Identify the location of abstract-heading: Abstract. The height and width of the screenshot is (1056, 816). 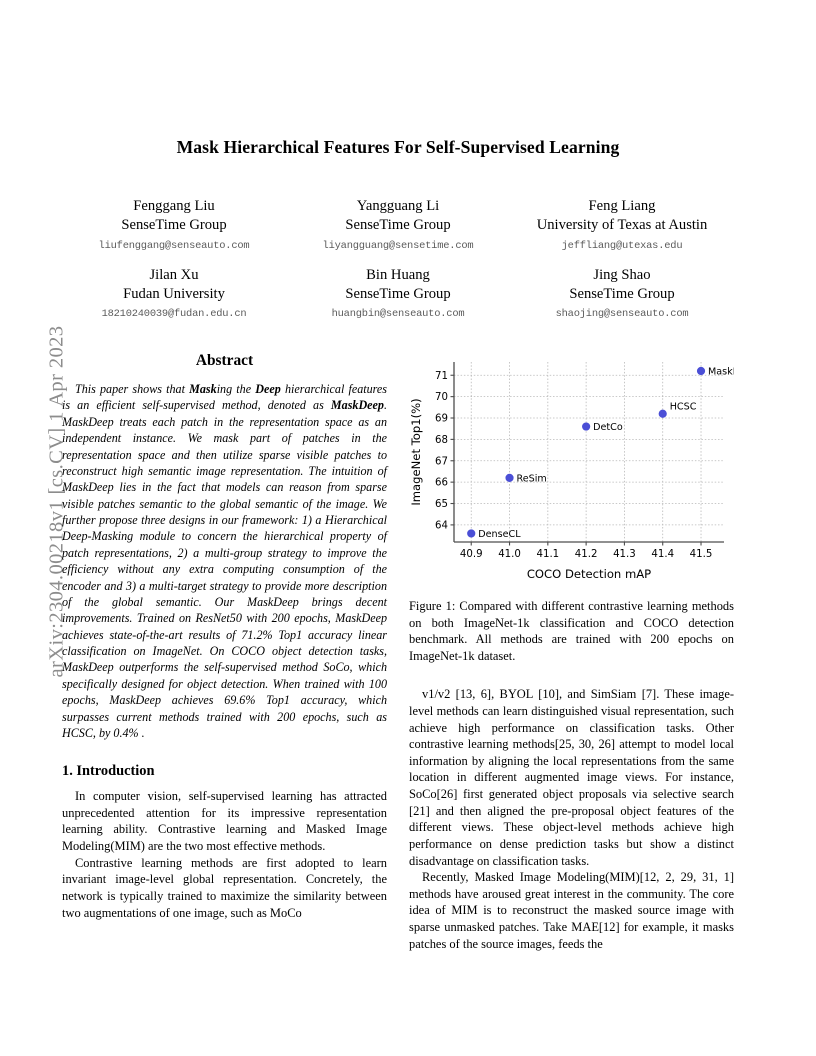
(224, 360).